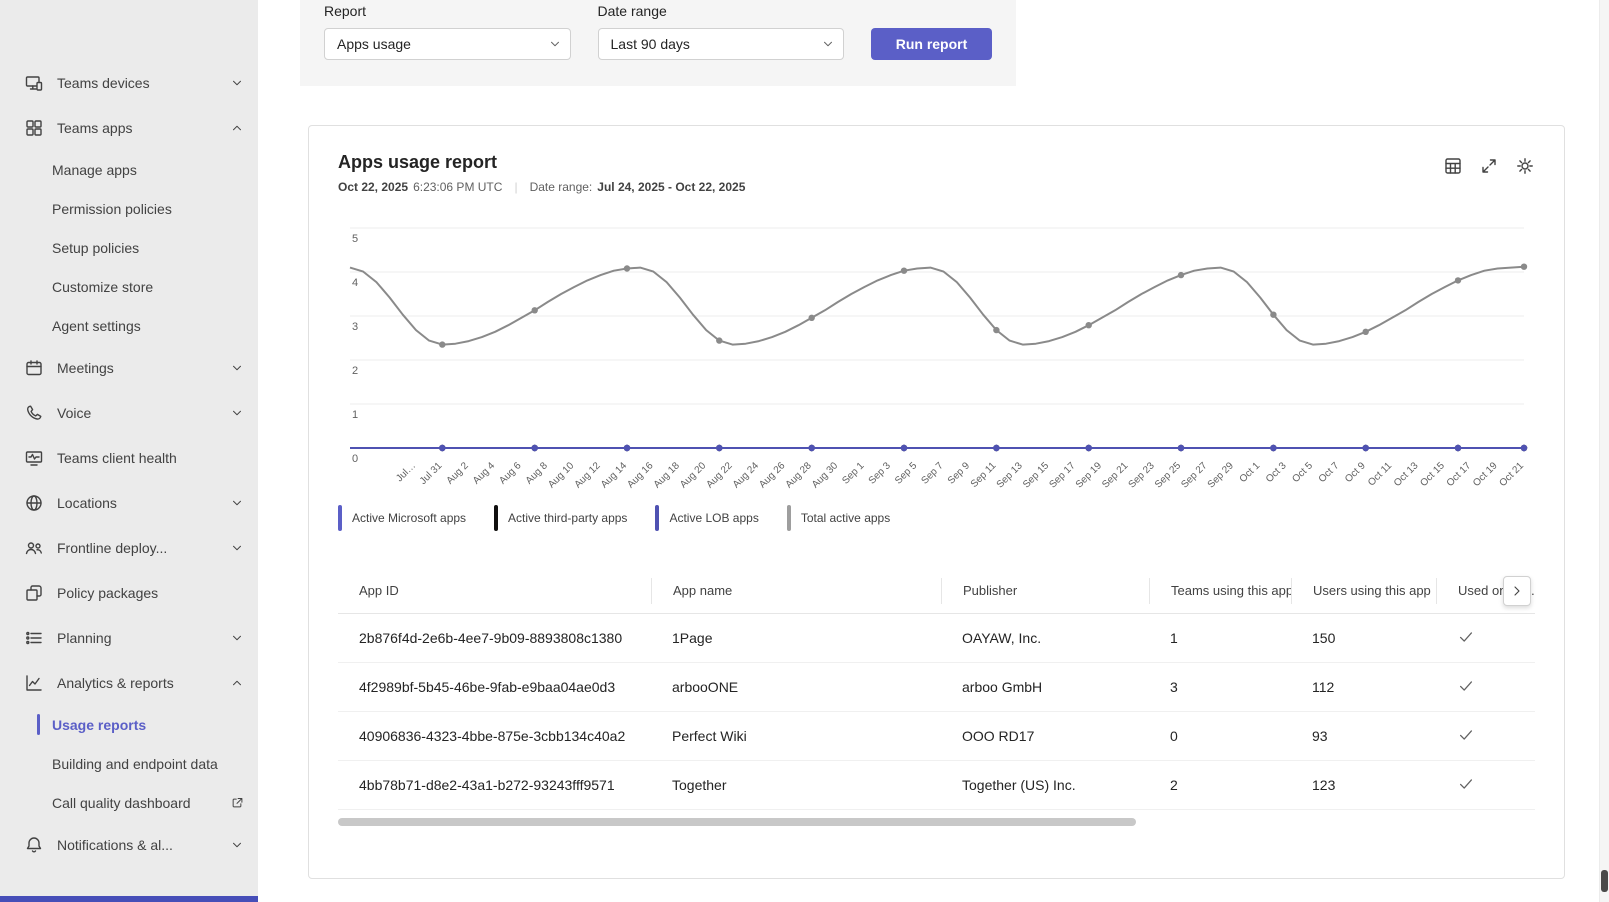  What do you see at coordinates (796, 591) in the screenshot?
I see `column-header-app-name: App name` at bounding box center [796, 591].